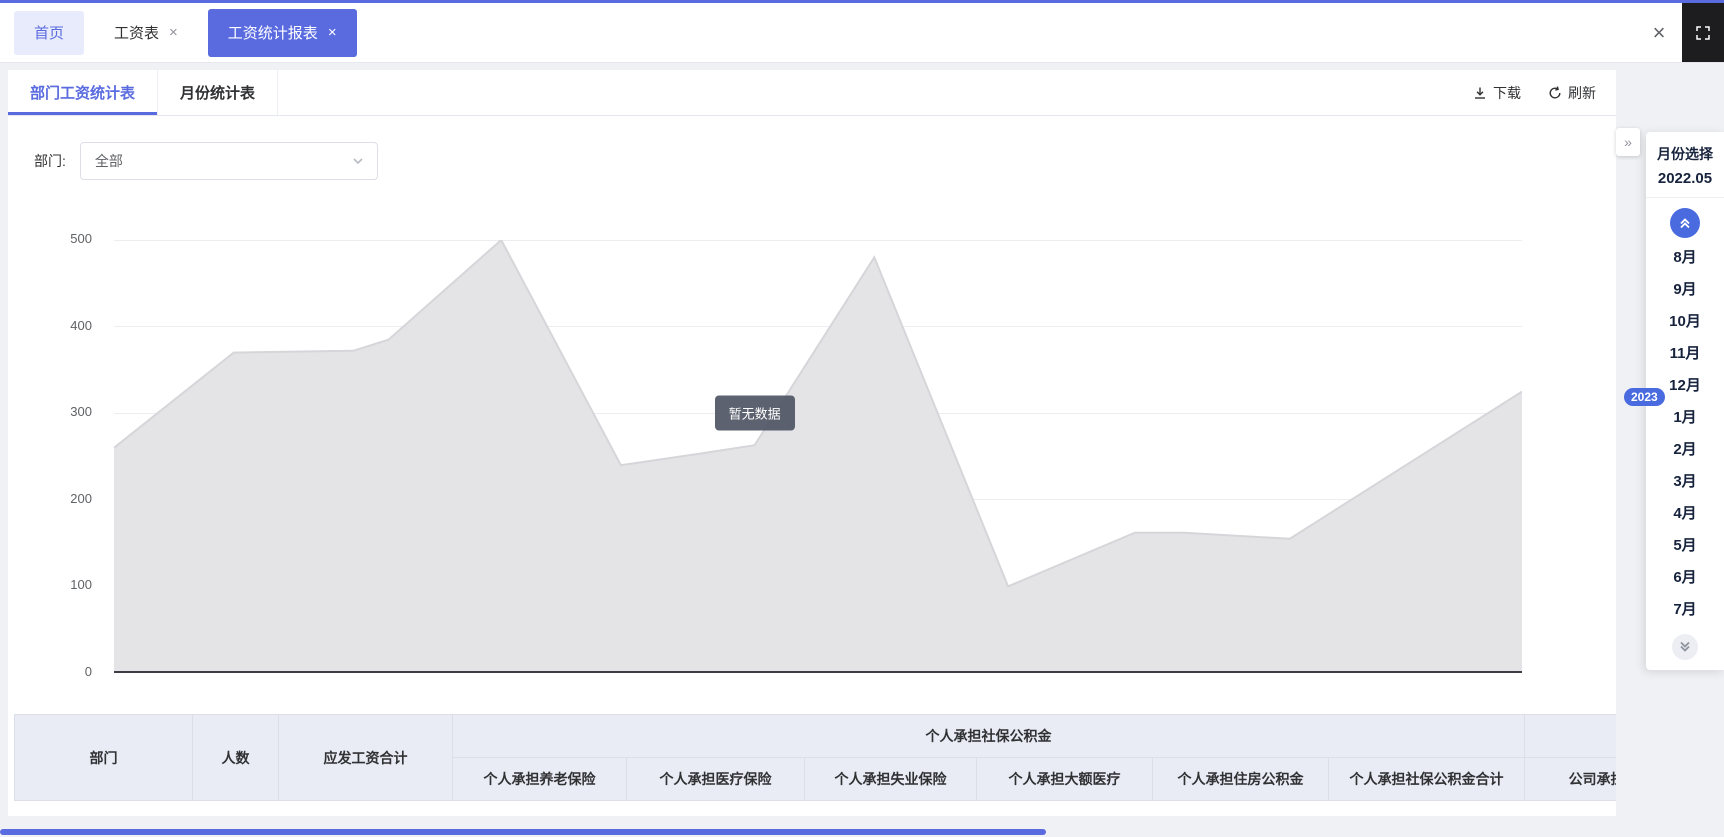  I want to click on col-dept: 部门, so click(103, 757).